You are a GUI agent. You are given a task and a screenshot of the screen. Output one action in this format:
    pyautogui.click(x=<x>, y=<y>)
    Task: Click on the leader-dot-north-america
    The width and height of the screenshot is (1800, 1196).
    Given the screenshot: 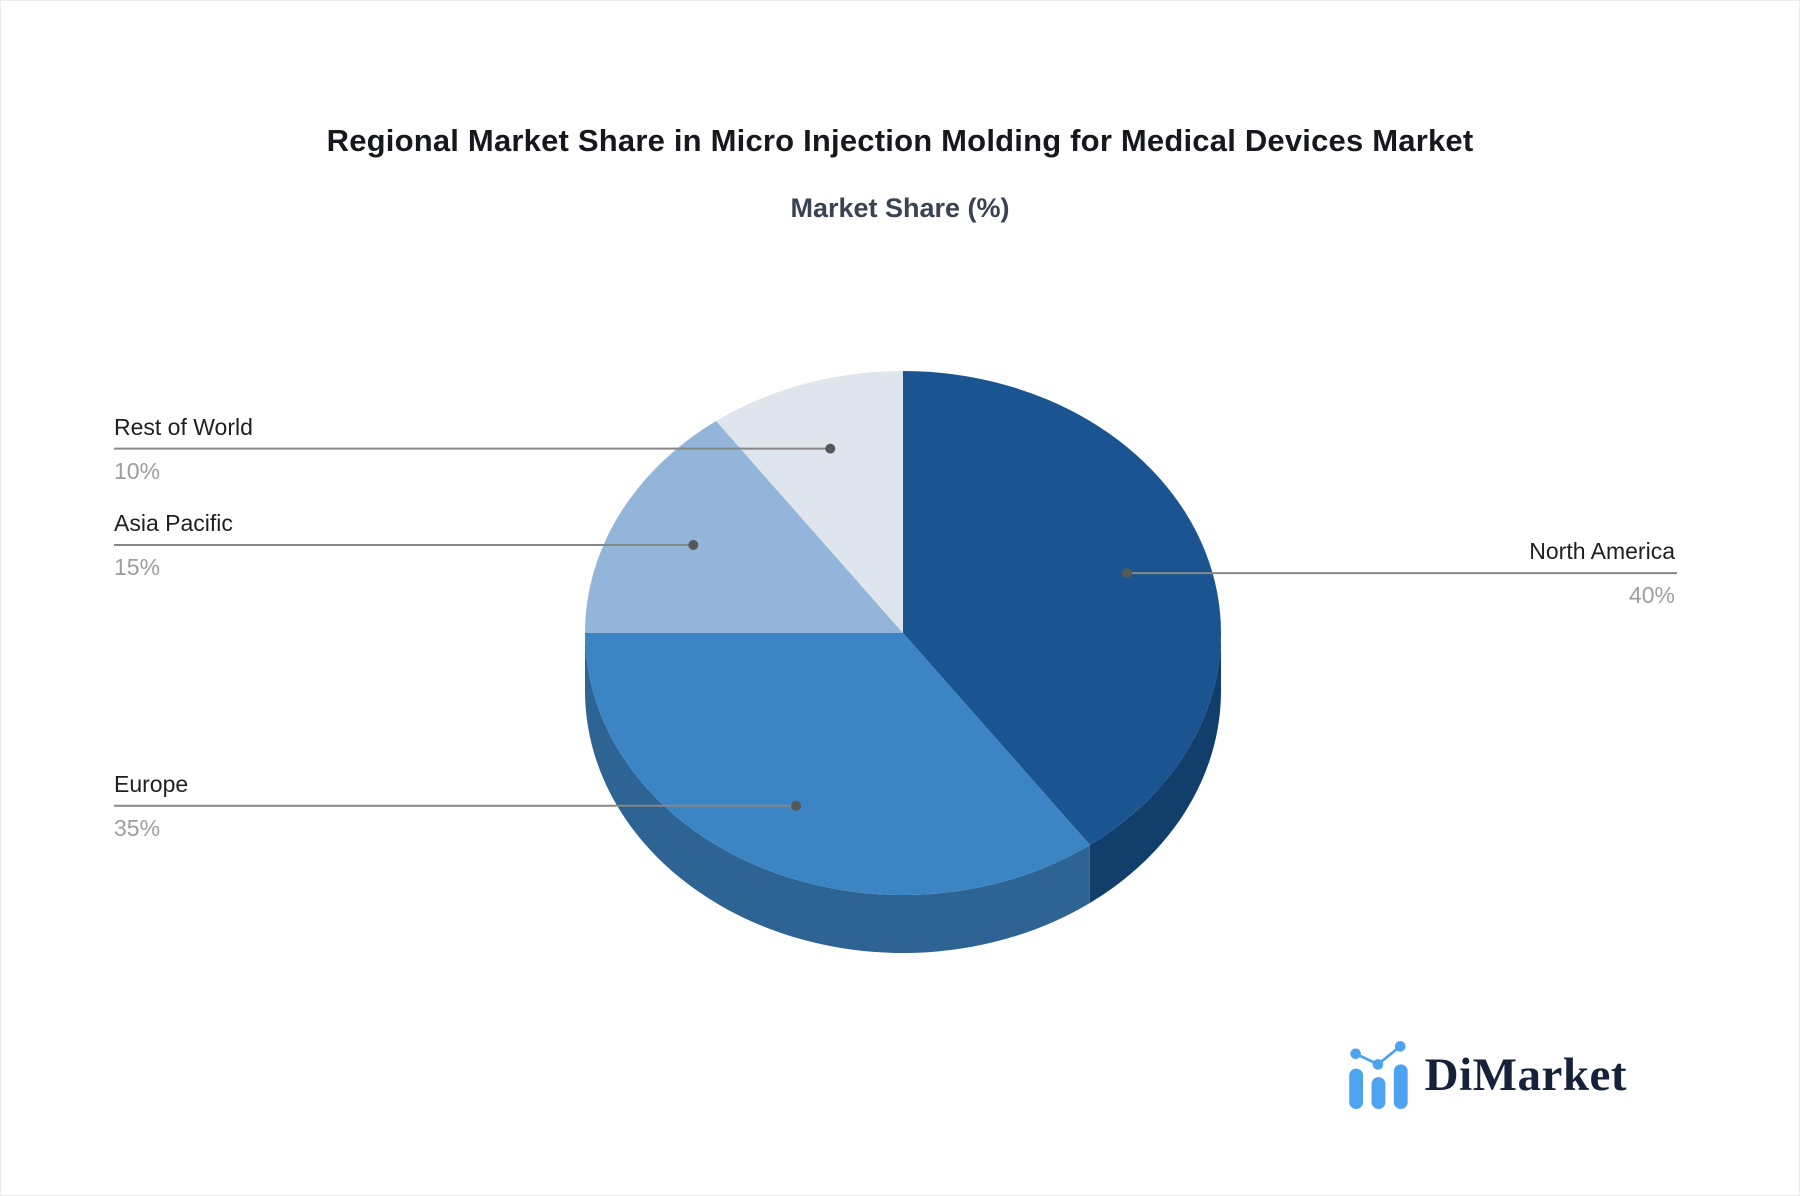 What is the action you would take?
    pyautogui.click(x=1126, y=573)
    